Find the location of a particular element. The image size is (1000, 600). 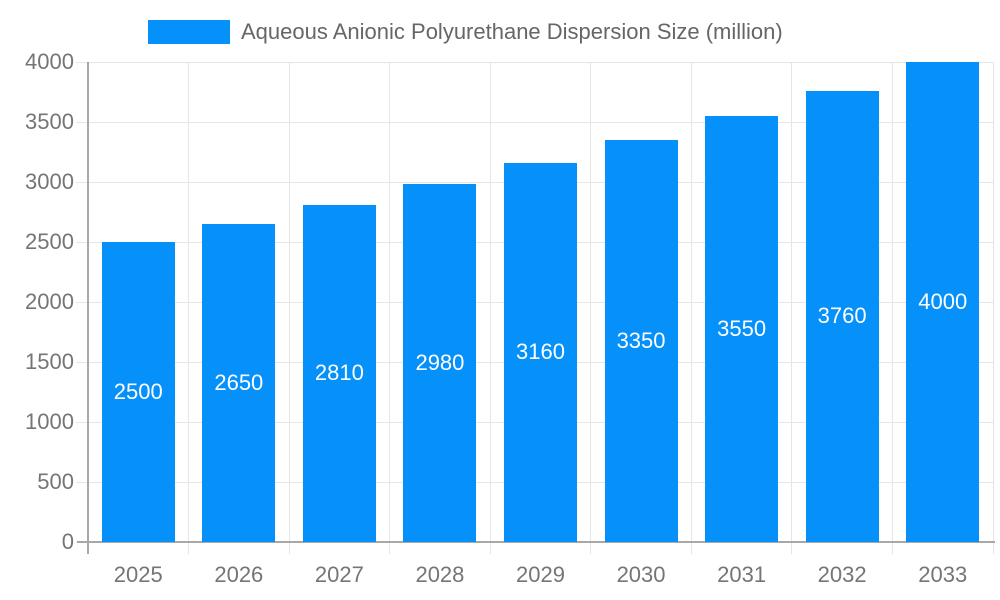

y-tick-label: 2500 is located at coordinates (49, 241).